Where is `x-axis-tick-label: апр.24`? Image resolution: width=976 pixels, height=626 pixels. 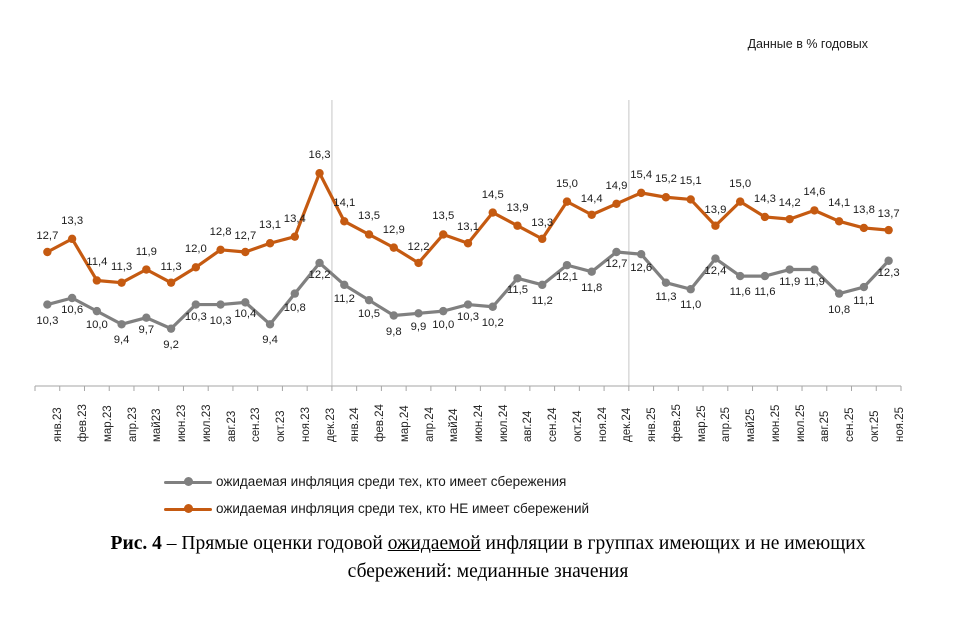 x-axis-tick-label: апр.24 is located at coordinates (429, 424).